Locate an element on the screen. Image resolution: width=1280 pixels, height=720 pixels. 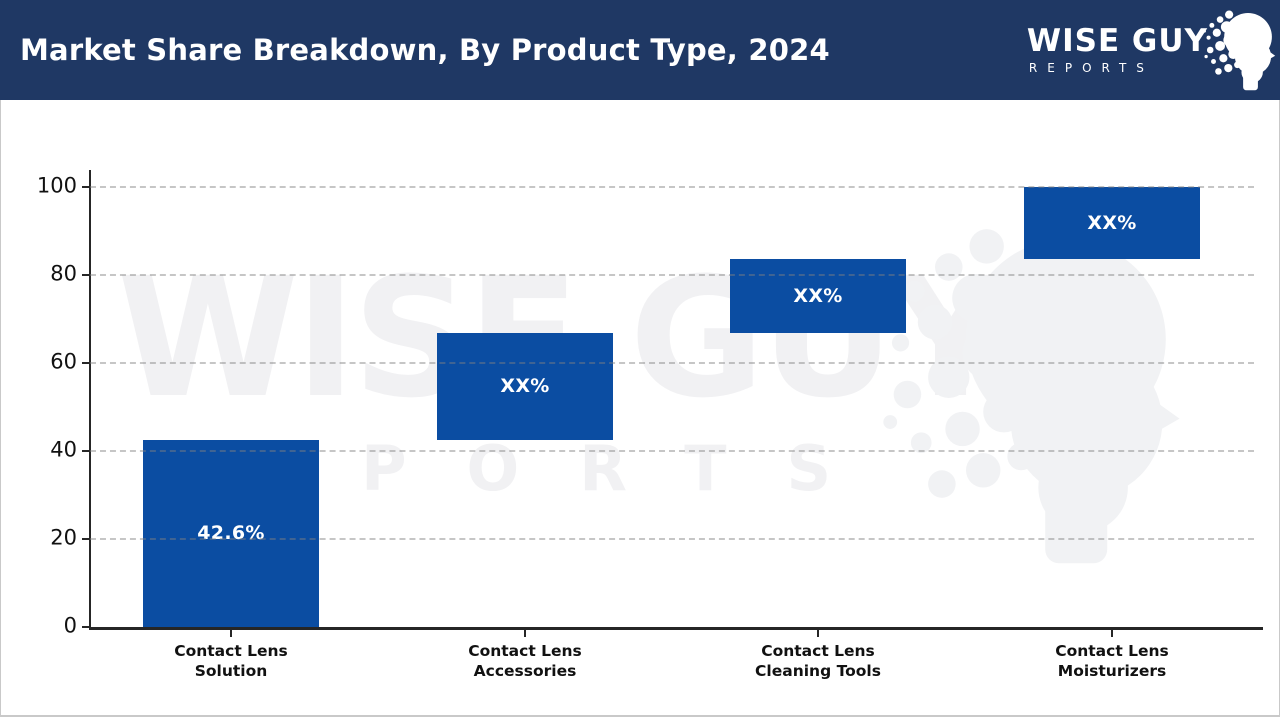
x-category-label-line: Moisturizers is located at coordinates (1112, 671).